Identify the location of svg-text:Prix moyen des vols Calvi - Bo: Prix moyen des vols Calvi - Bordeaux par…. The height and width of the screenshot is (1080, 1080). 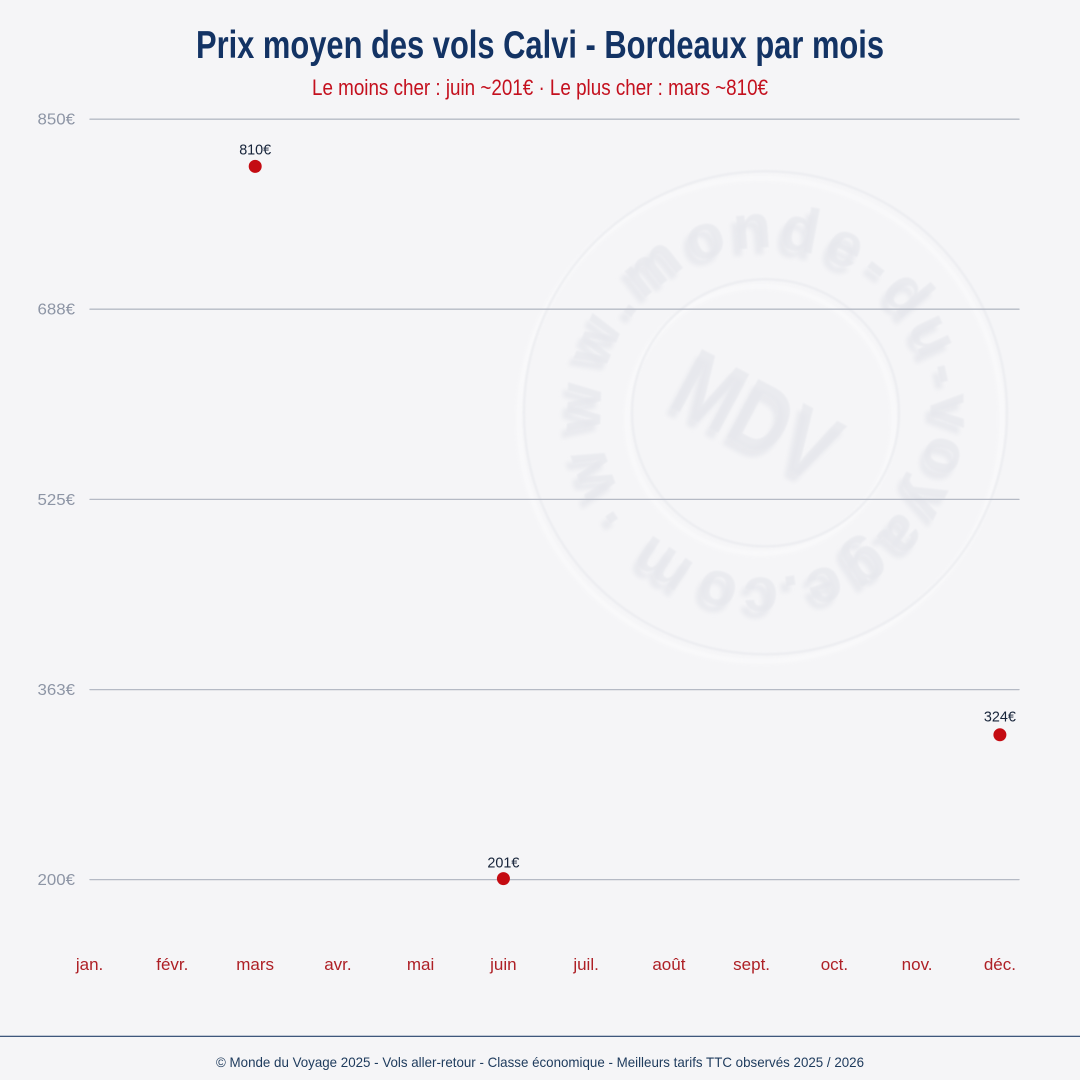
(540, 45).